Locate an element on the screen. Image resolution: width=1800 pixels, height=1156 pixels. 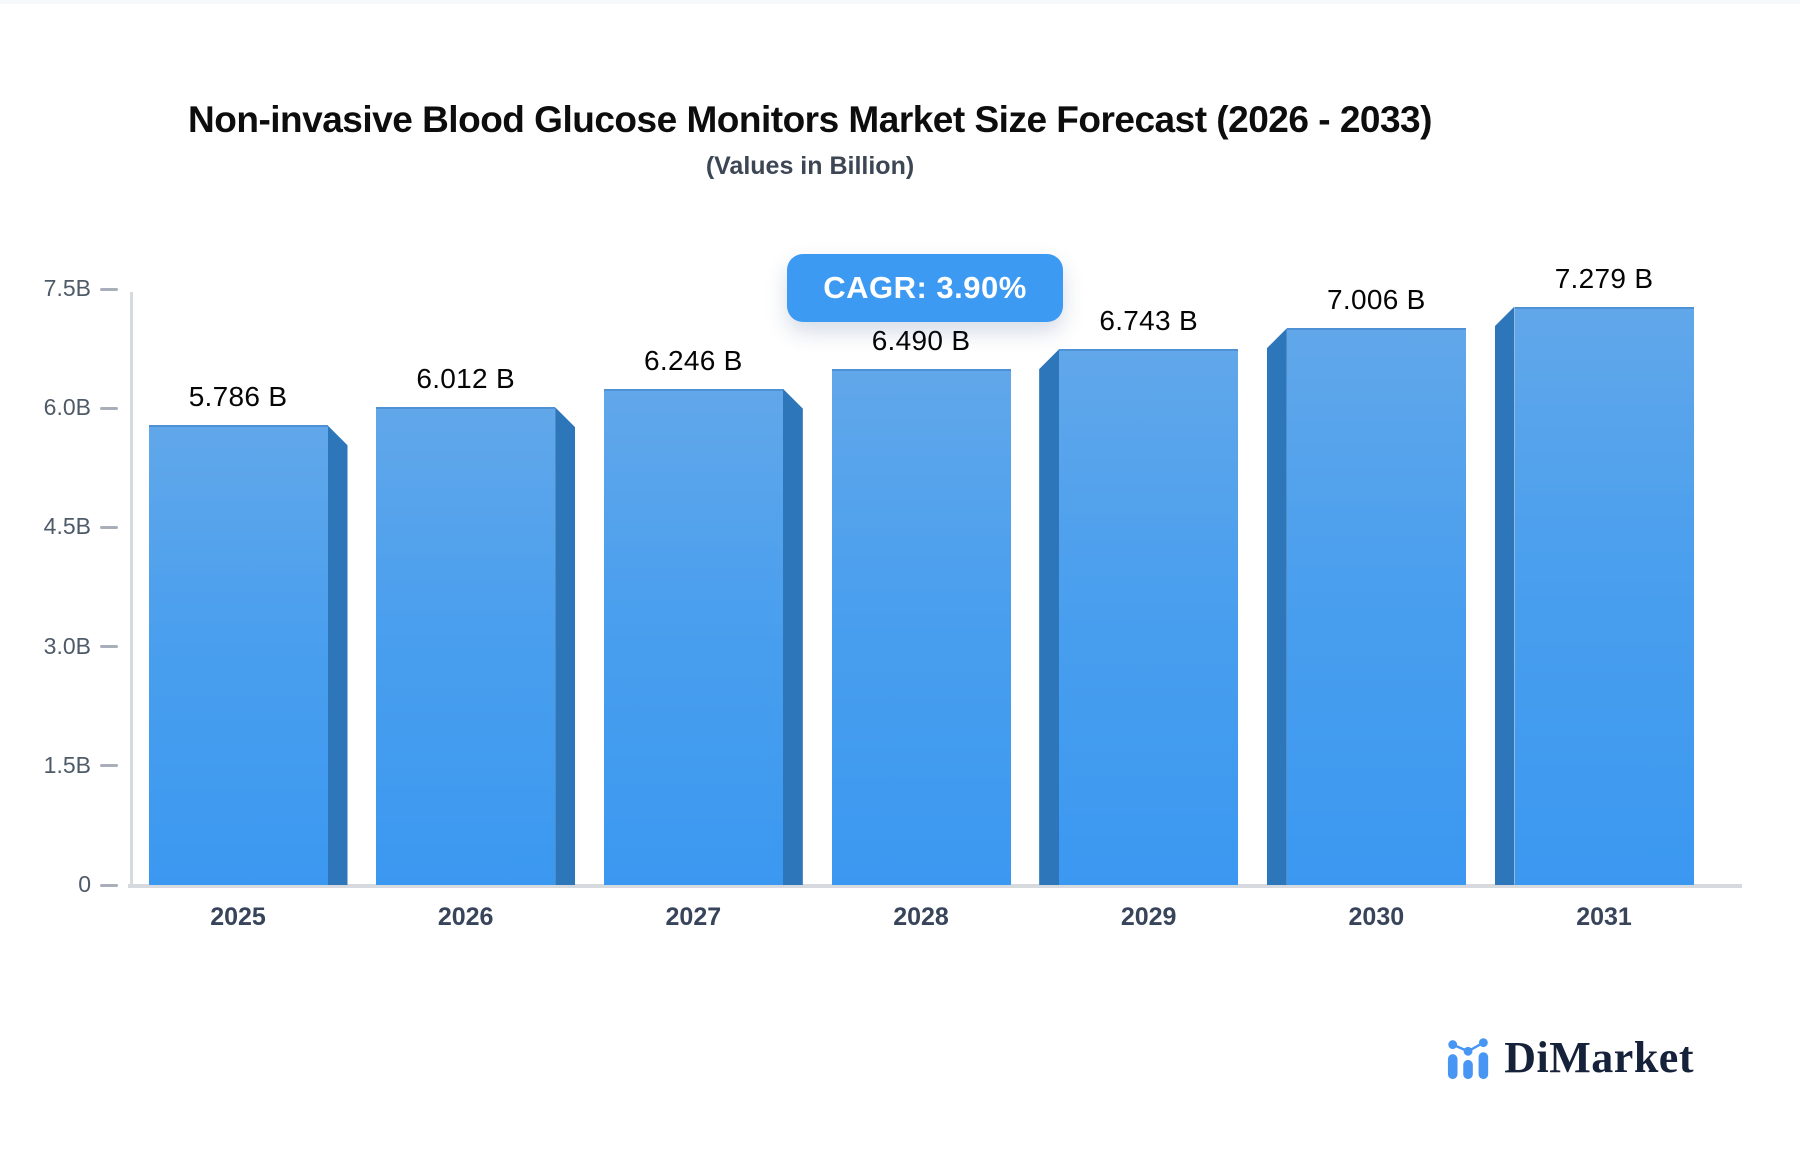
bar-value-label: 6.743 B is located at coordinates (1148, 321).